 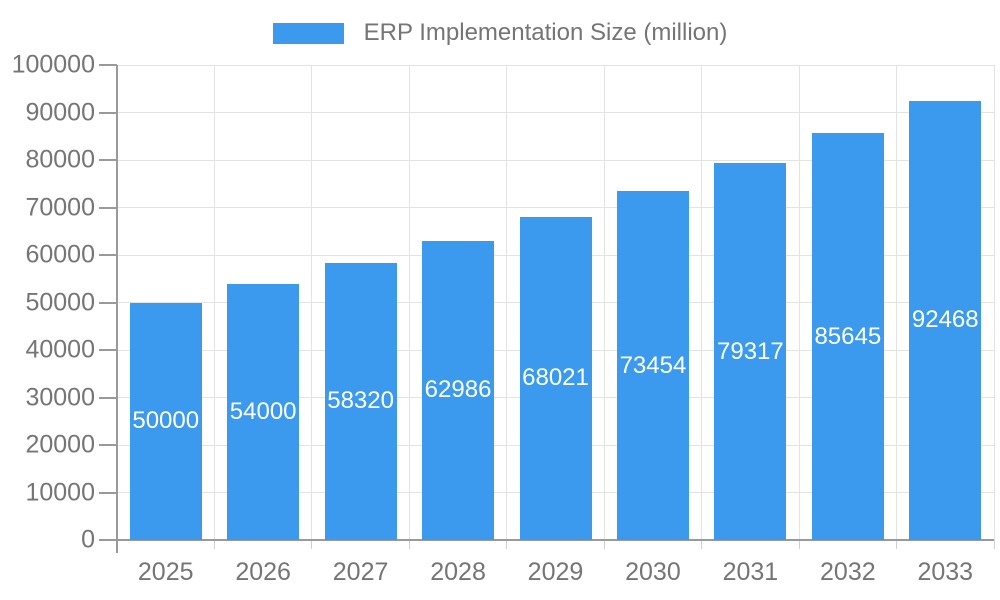 What do you see at coordinates (60, 207) in the screenshot?
I see `y-axis-label: 70000` at bounding box center [60, 207].